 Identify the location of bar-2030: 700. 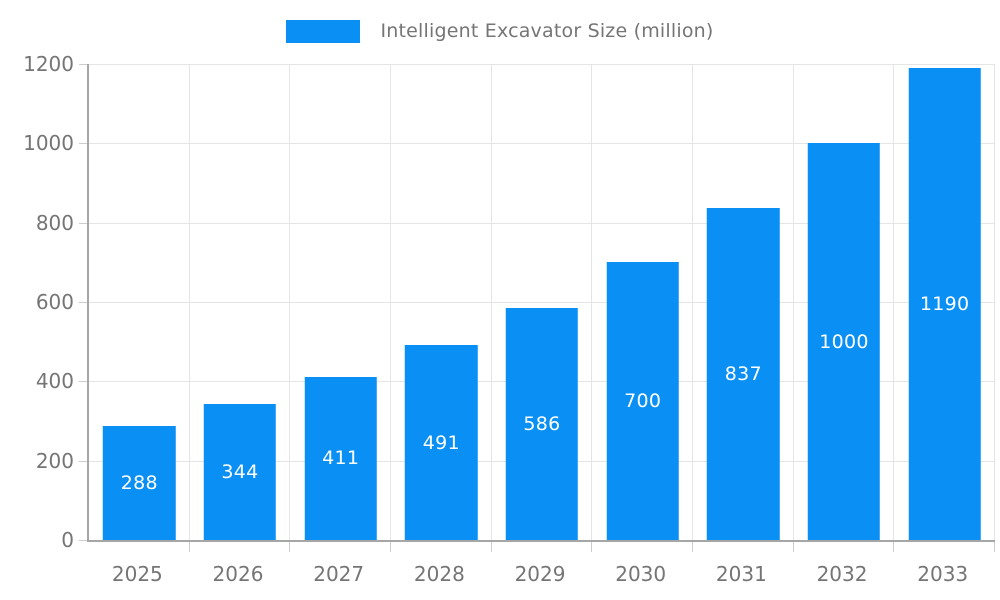
(642, 401).